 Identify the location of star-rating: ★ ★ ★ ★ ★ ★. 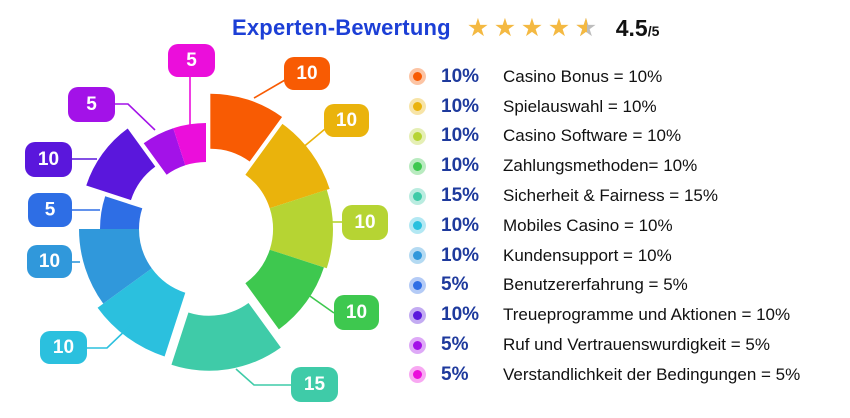
(533, 28).